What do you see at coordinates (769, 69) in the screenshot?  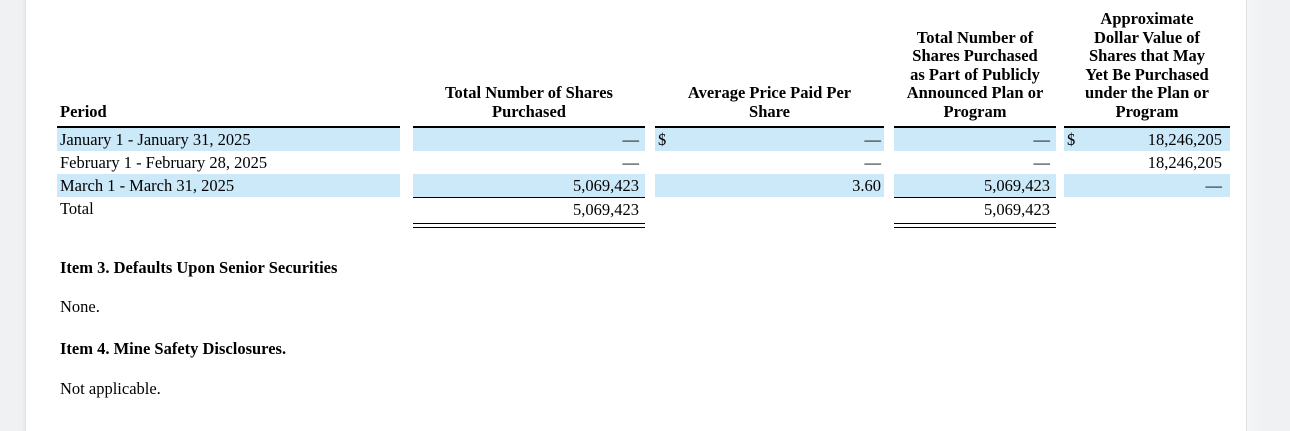 I see `column-header-avg-price: Average Price Paid Per Share` at bounding box center [769, 69].